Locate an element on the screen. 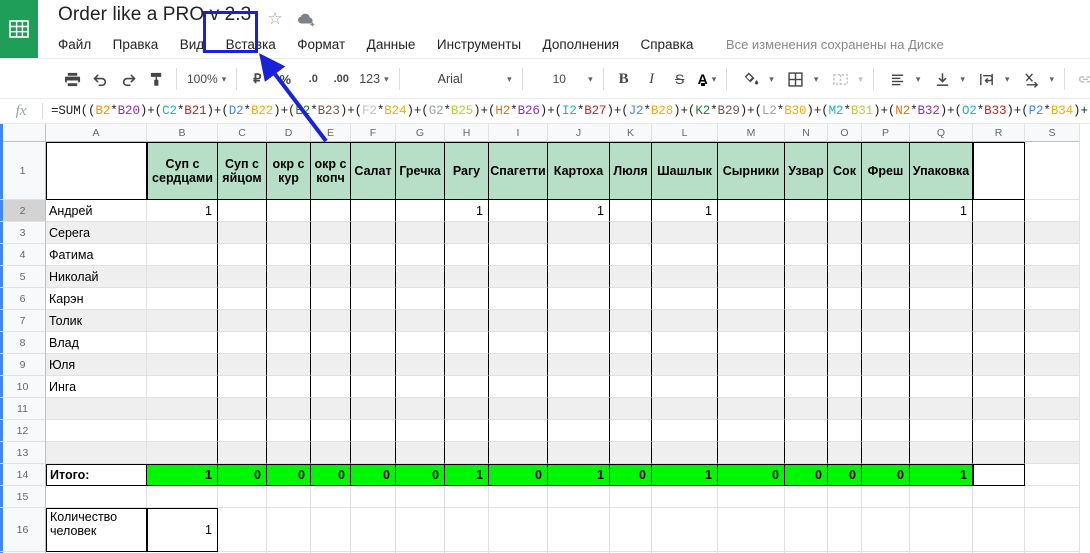  column-header-e: E is located at coordinates (331, 133).